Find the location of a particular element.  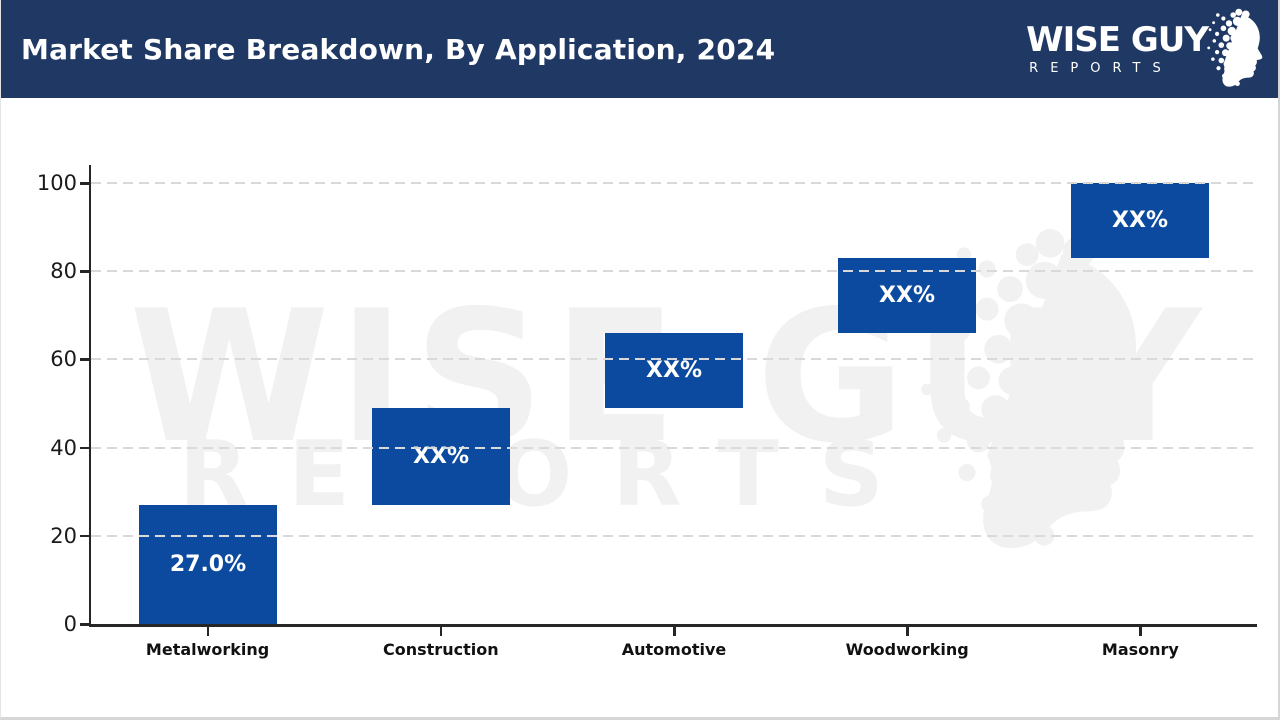

bar-value-label: 27.0% is located at coordinates (208, 564).